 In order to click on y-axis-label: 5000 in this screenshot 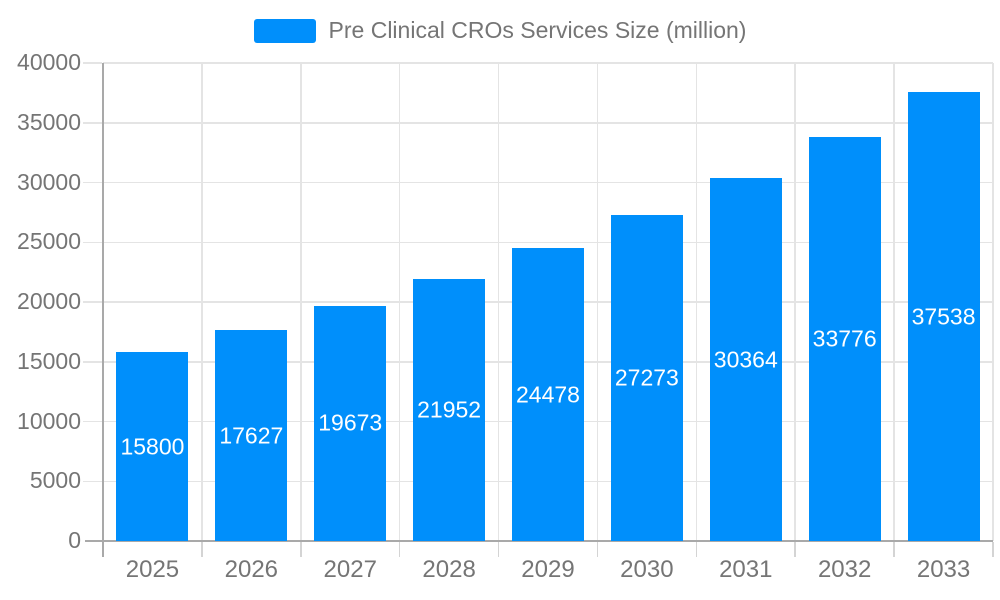, I will do `click(55, 480)`.